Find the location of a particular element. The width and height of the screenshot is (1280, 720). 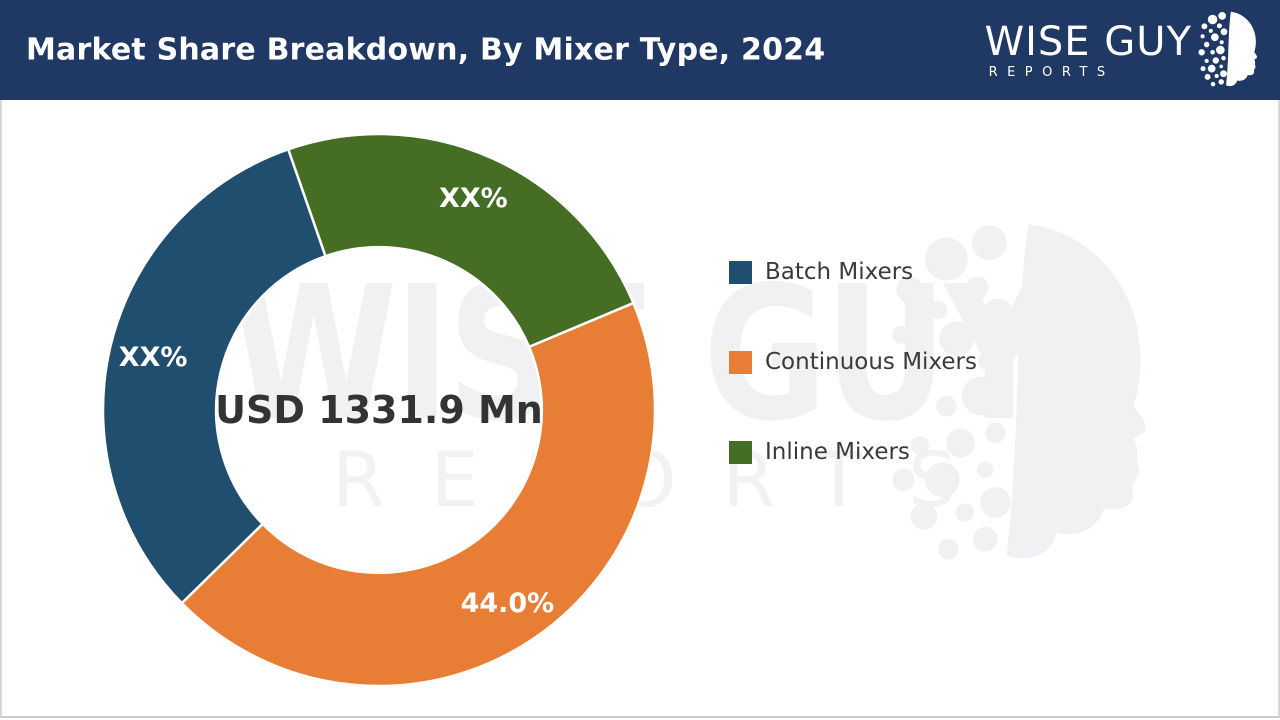

legend-item-inline-mixers: Inline Mixers is located at coordinates (853, 452).